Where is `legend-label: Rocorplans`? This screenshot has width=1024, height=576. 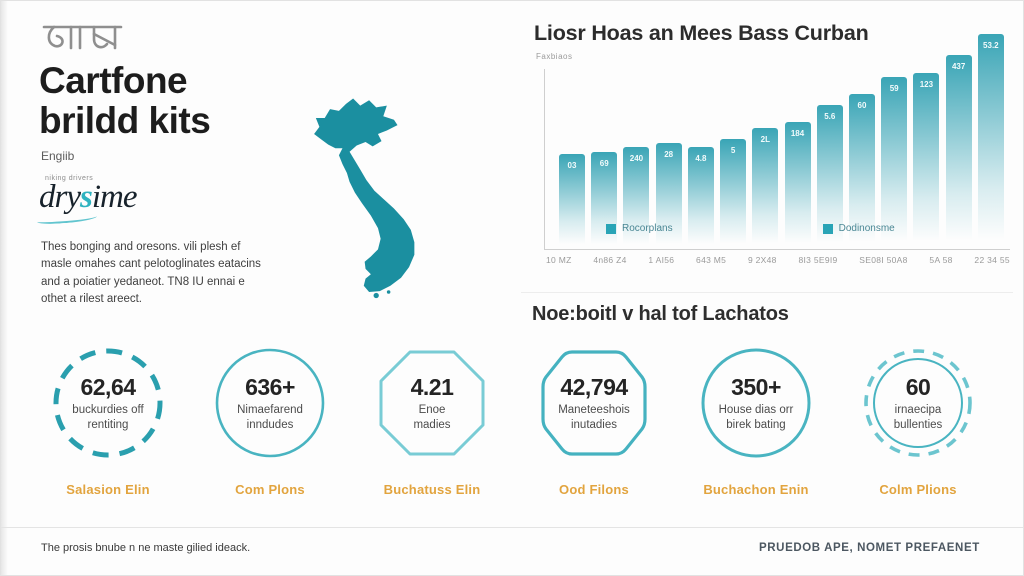
legend-label: Rocorplans is located at coordinates (647, 228).